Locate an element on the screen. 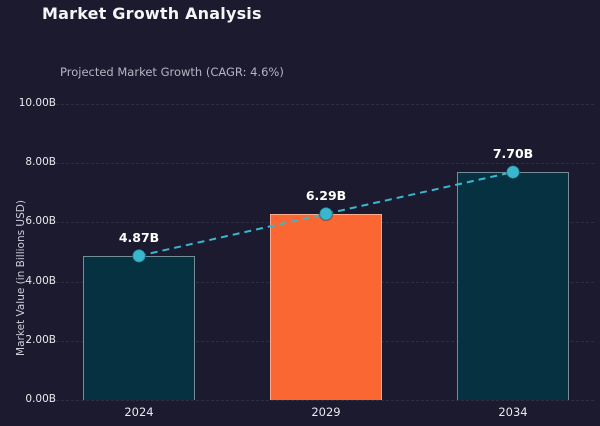  chart-title: Projected Market Growth (CAGR: 4.6%) is located at coordinates (172, 72).